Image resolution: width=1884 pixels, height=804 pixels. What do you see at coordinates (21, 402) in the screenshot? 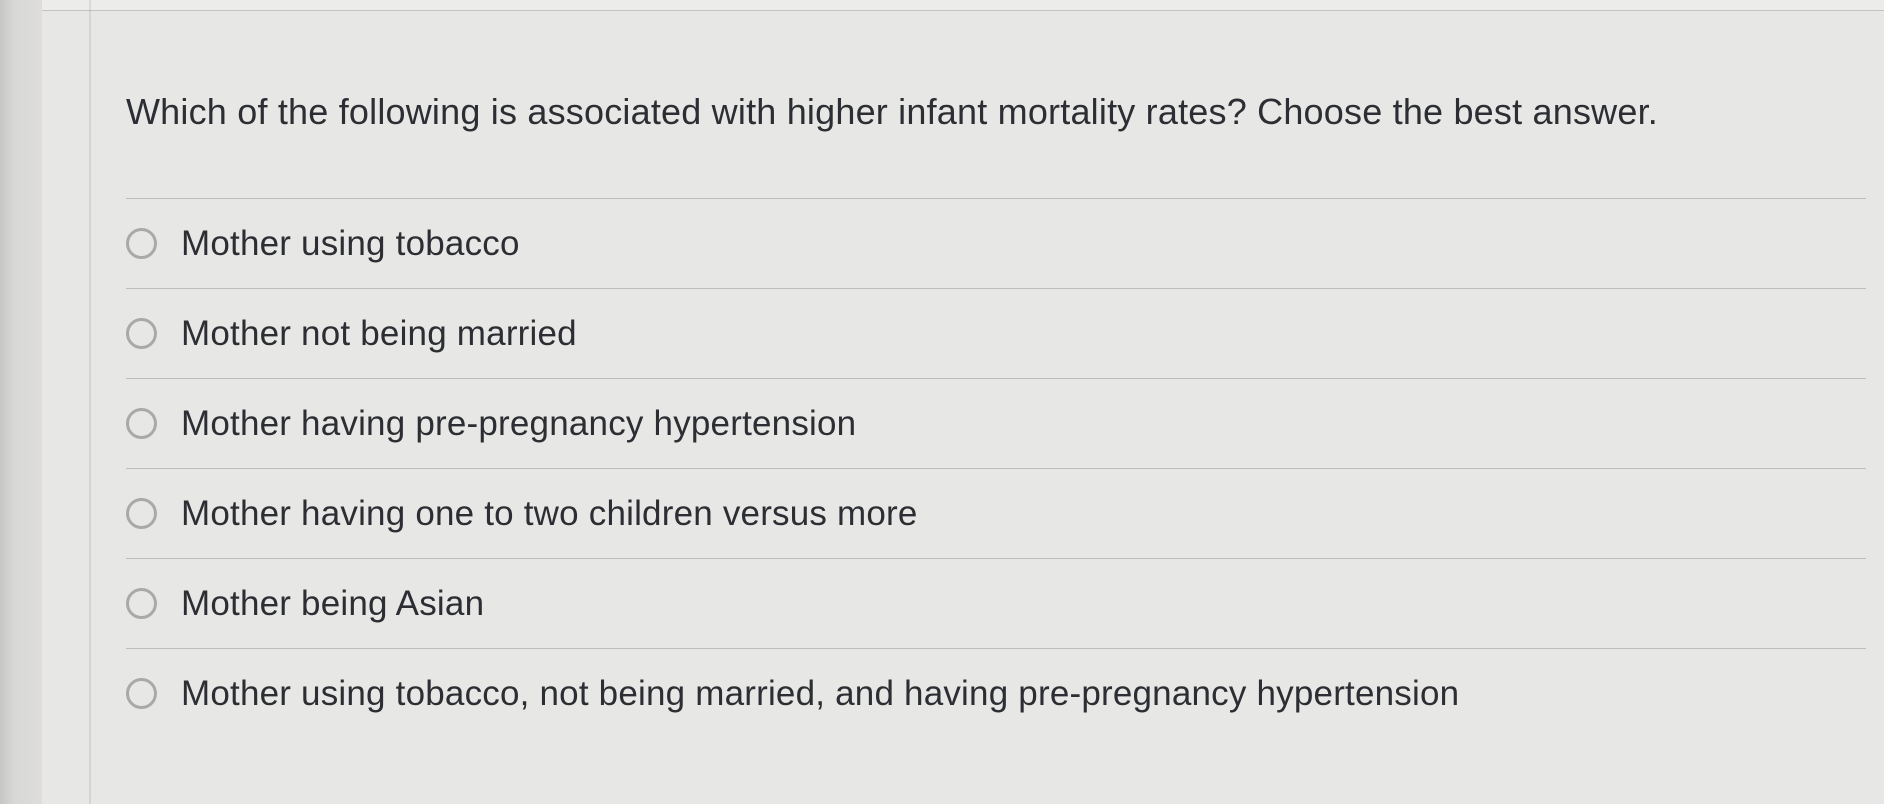
I see `screen-left-edge` at bounding box center [21, 402].